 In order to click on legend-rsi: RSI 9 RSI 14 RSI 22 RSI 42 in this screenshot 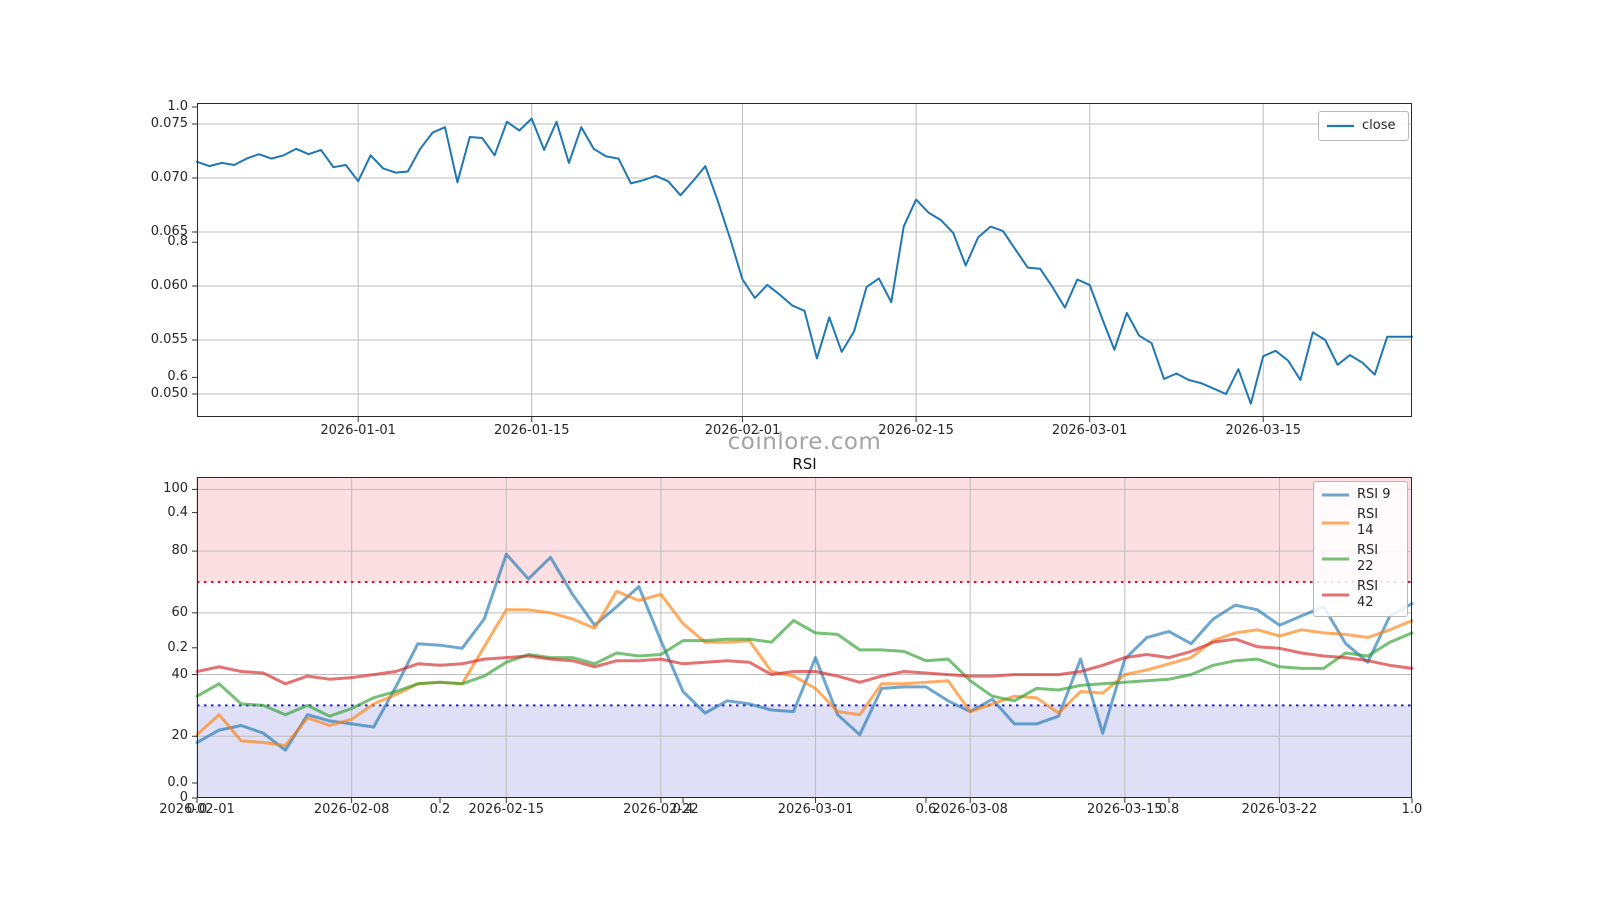, I will do `click(1360, 549)`.